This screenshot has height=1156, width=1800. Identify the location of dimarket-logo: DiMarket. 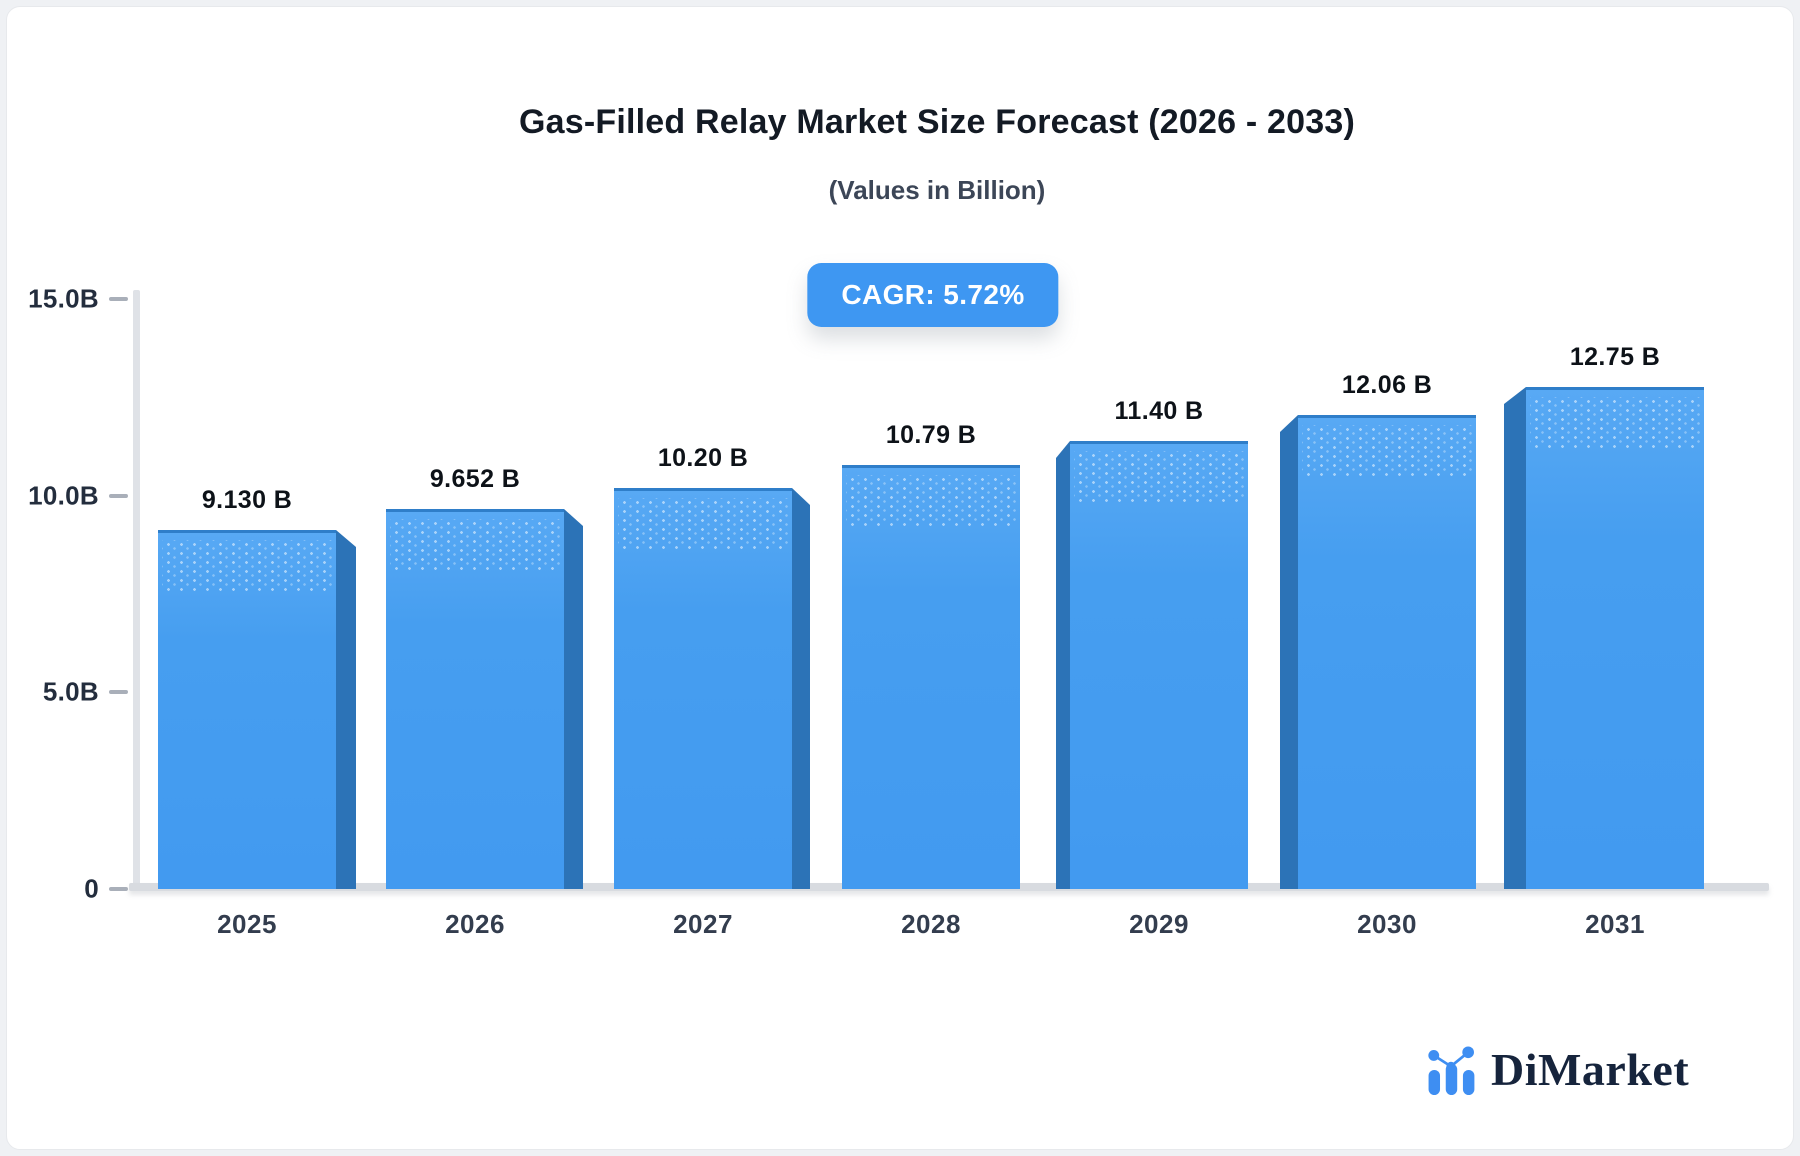
(1558, 1070).